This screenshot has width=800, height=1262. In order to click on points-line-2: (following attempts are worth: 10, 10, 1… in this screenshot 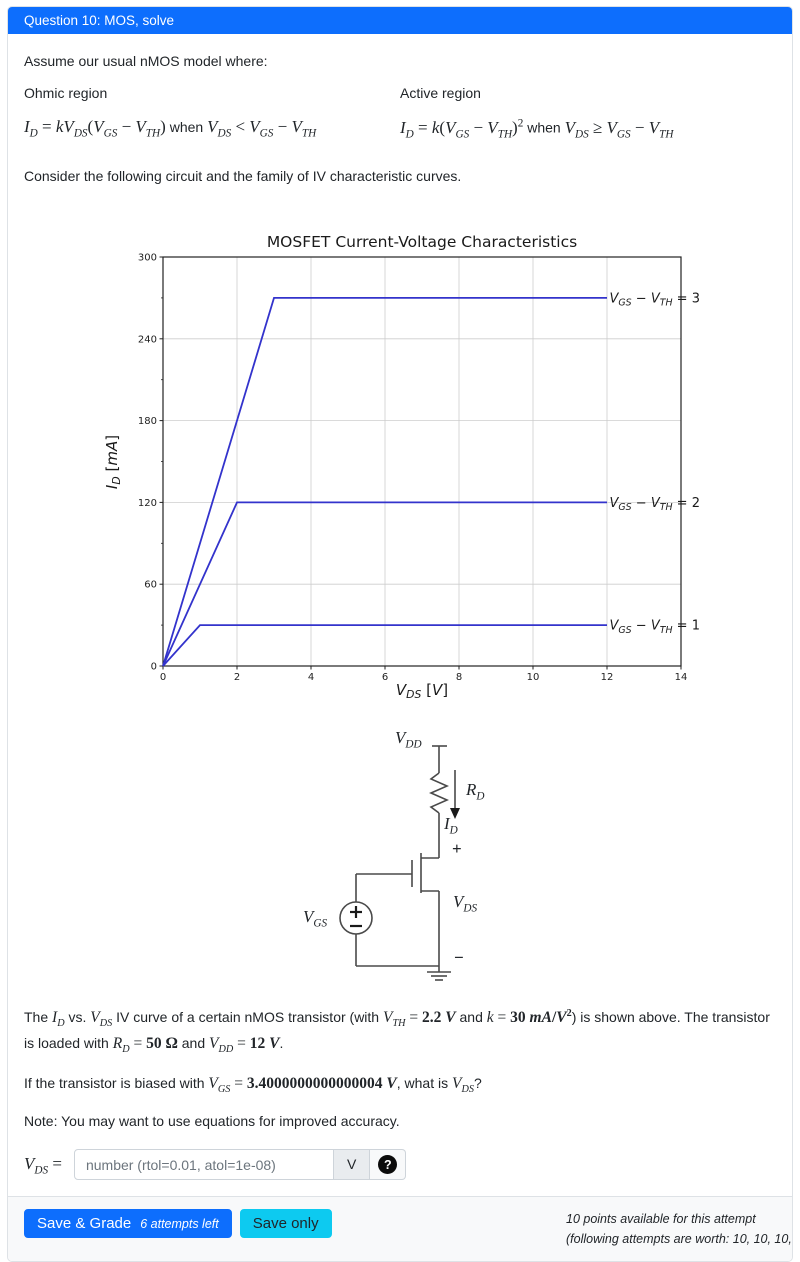, I will do `click(679, 1239)`.